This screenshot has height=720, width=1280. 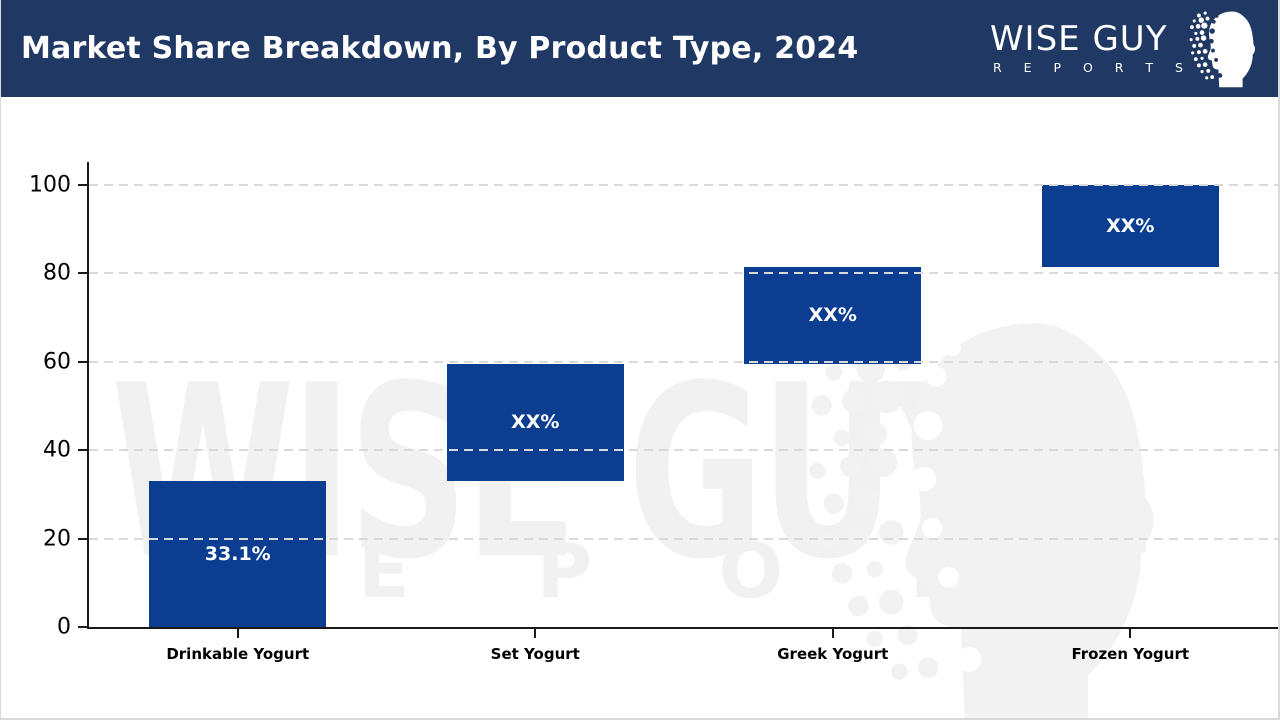 What do you see at coordinates (1078, 39) in the screenshot?
I see `logo-wordmark: WISE GUY` at bounding box center [1078, 39].